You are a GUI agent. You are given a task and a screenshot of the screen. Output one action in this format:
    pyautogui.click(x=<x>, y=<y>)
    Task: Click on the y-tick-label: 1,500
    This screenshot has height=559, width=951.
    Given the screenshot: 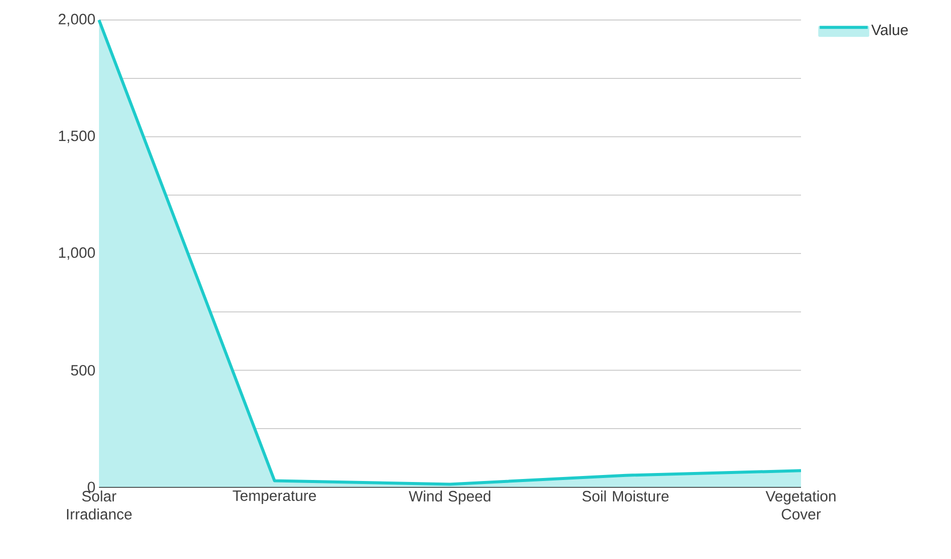 What is the action you would take?
    pyautogui.click(x=77, y=136)
    